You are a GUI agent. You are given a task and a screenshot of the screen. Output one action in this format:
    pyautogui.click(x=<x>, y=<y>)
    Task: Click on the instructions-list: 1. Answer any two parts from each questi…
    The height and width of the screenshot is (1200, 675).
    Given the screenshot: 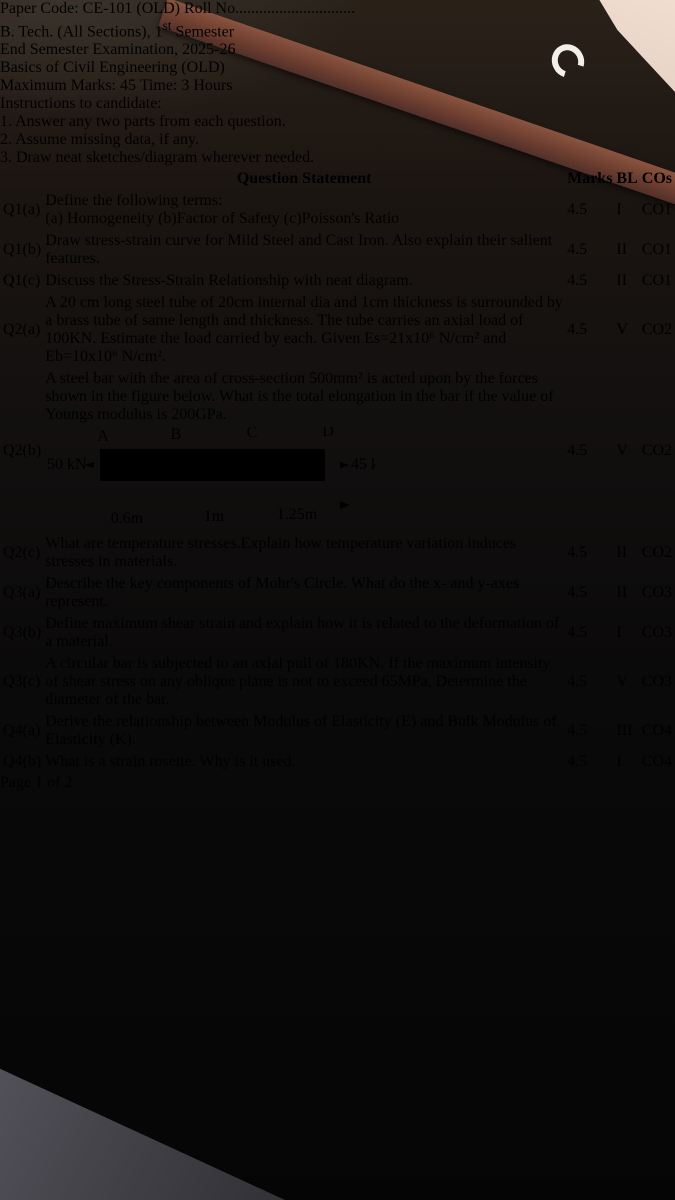 What is the action you would take?
    pyautogui.click(x=337, y=140)
    